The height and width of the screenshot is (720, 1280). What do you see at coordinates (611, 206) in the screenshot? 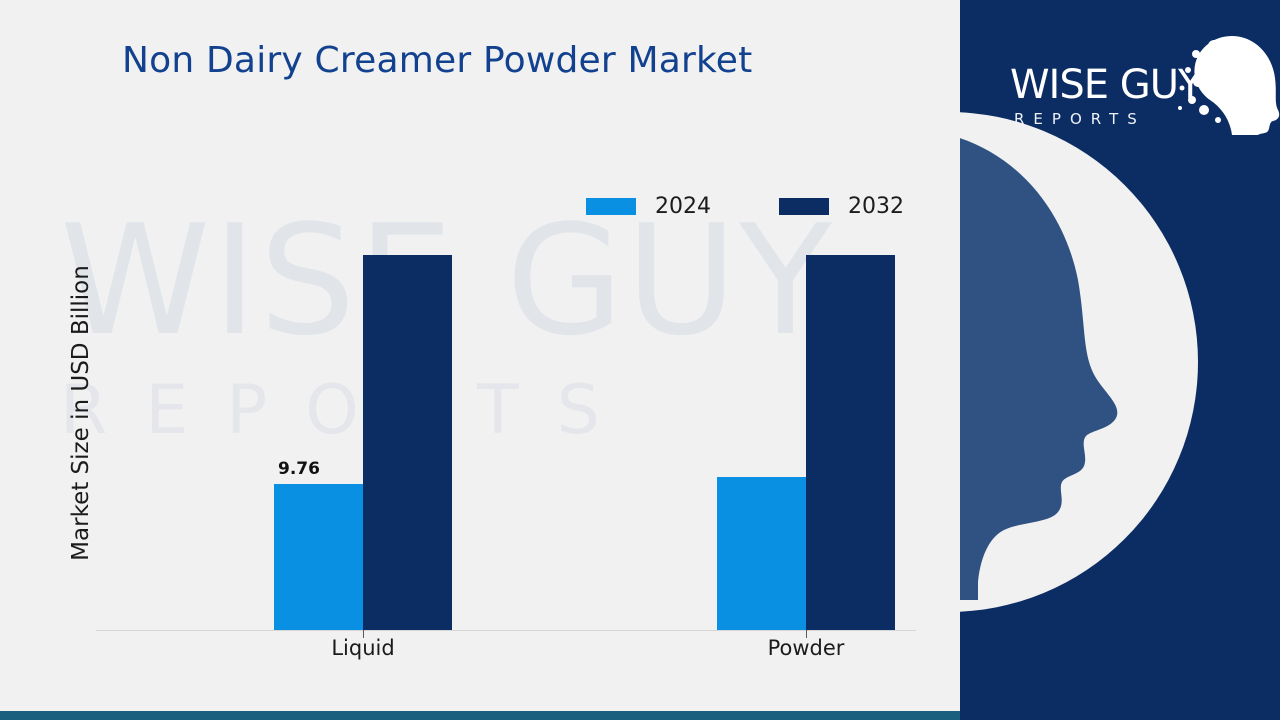
I see `legend-swatch-2024` at bounding box center [611, 206].